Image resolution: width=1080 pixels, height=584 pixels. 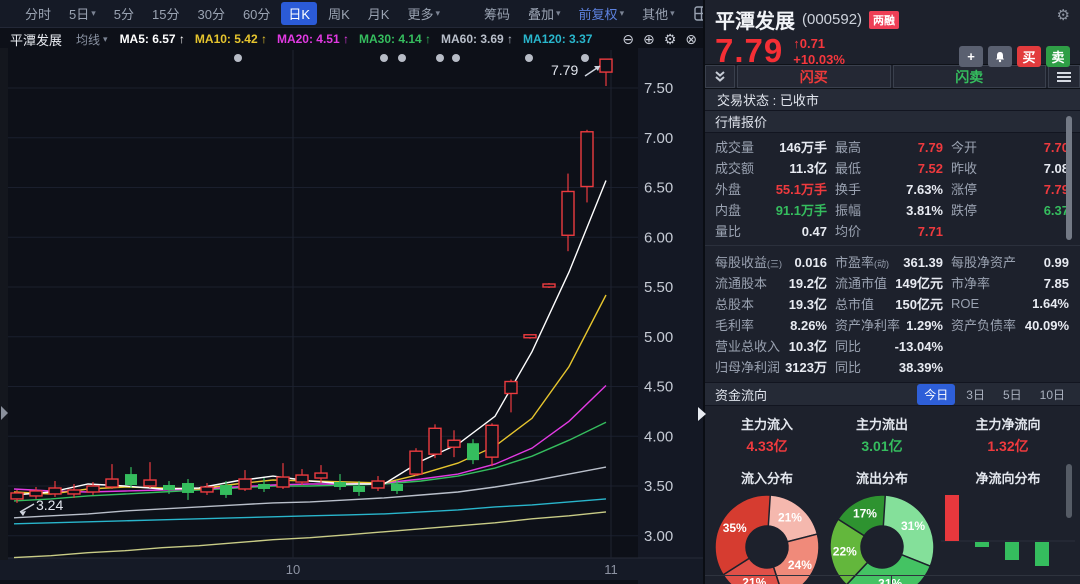 I want to click on panel-expand-icon, so click(x=702, y=414).